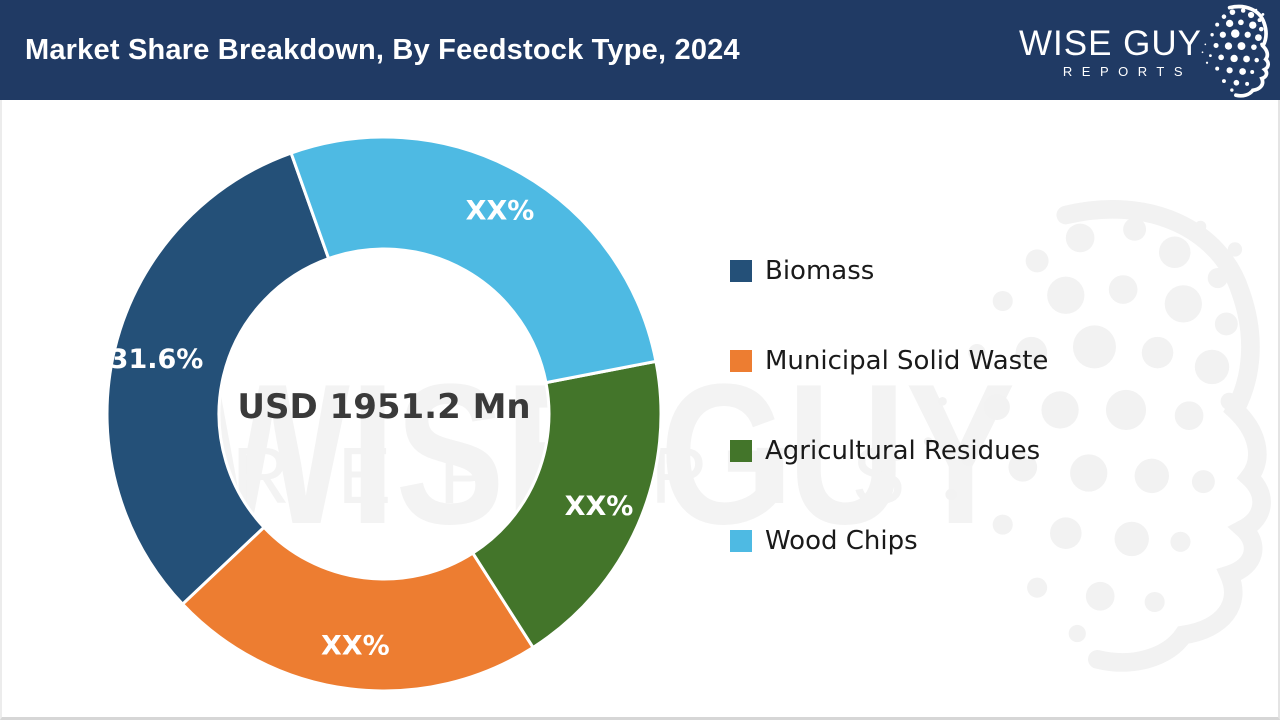  I want to click on legend-item-wood-chips: Wood Chips, so click(889, 541).